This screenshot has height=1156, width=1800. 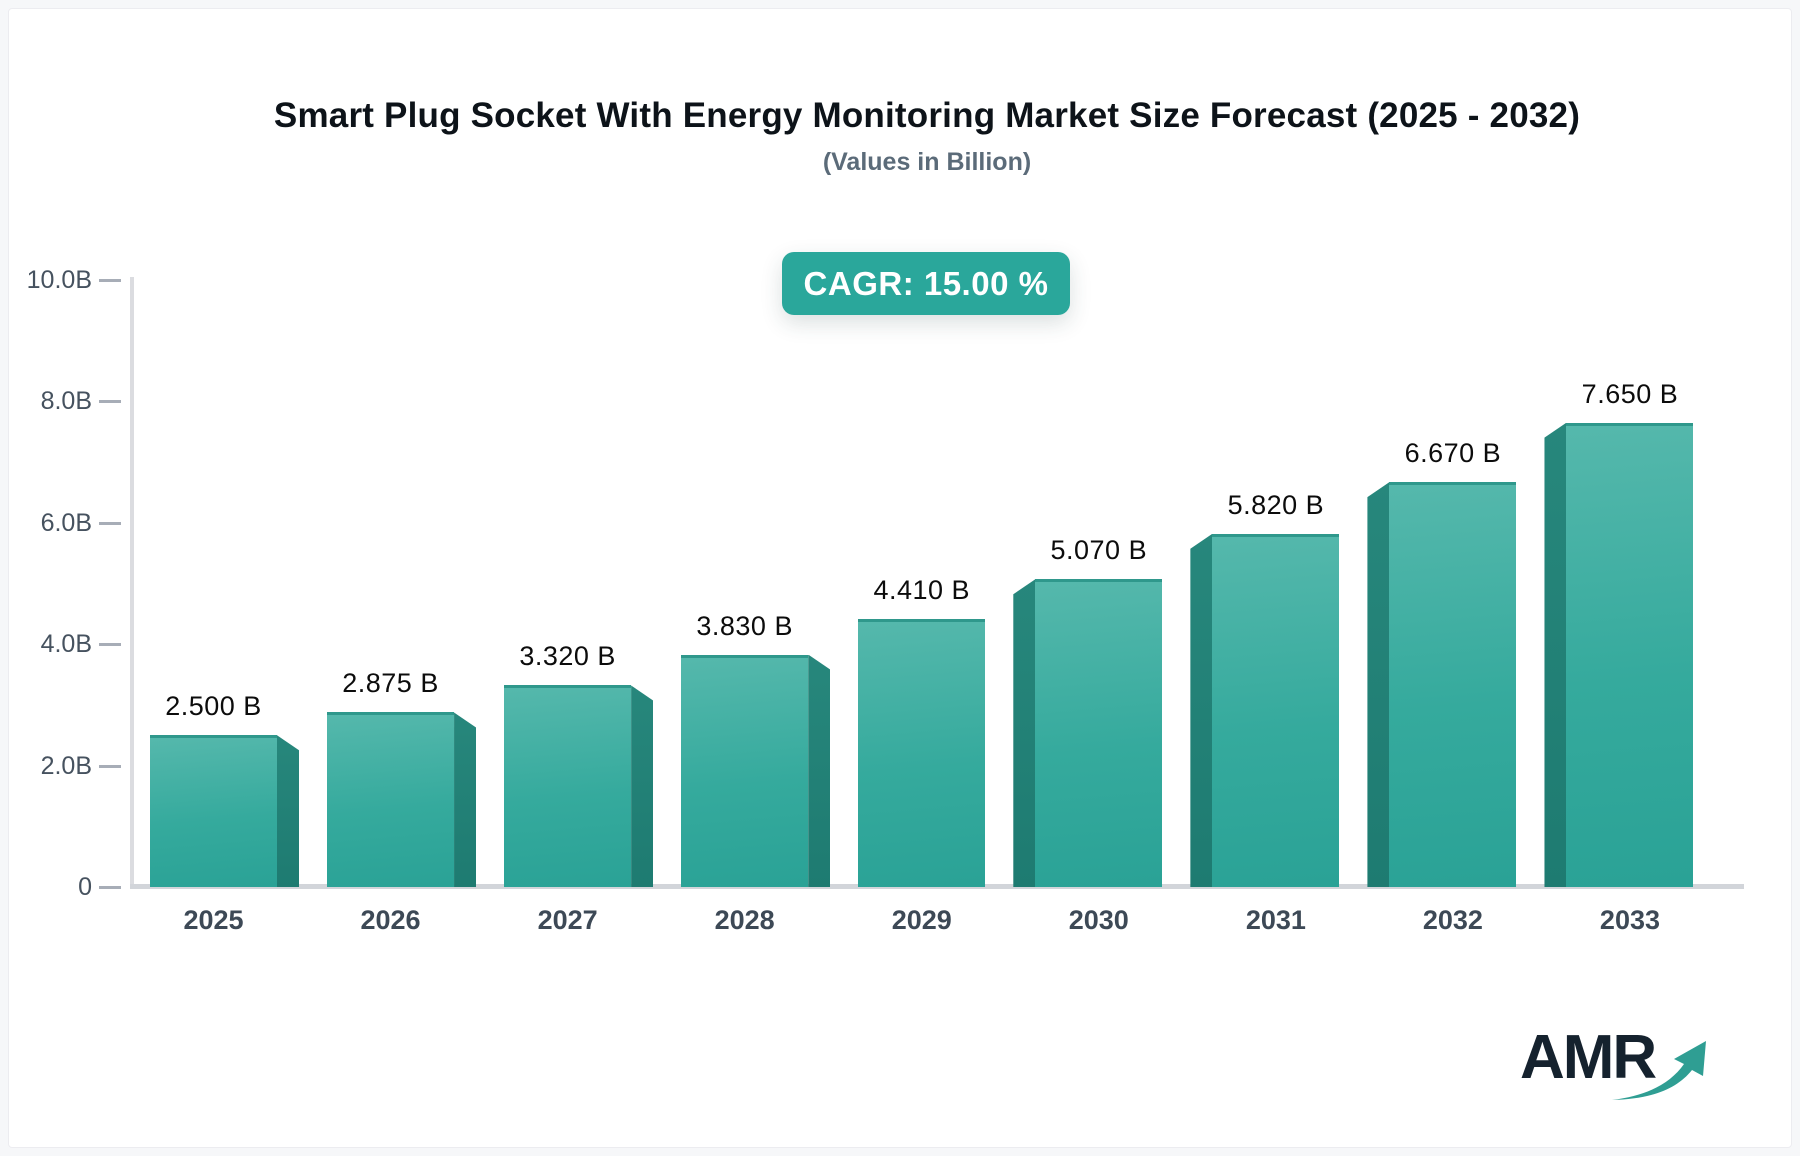 I want to click on chart-subtitle: (Values in Billion), so click(x=927, y=162).